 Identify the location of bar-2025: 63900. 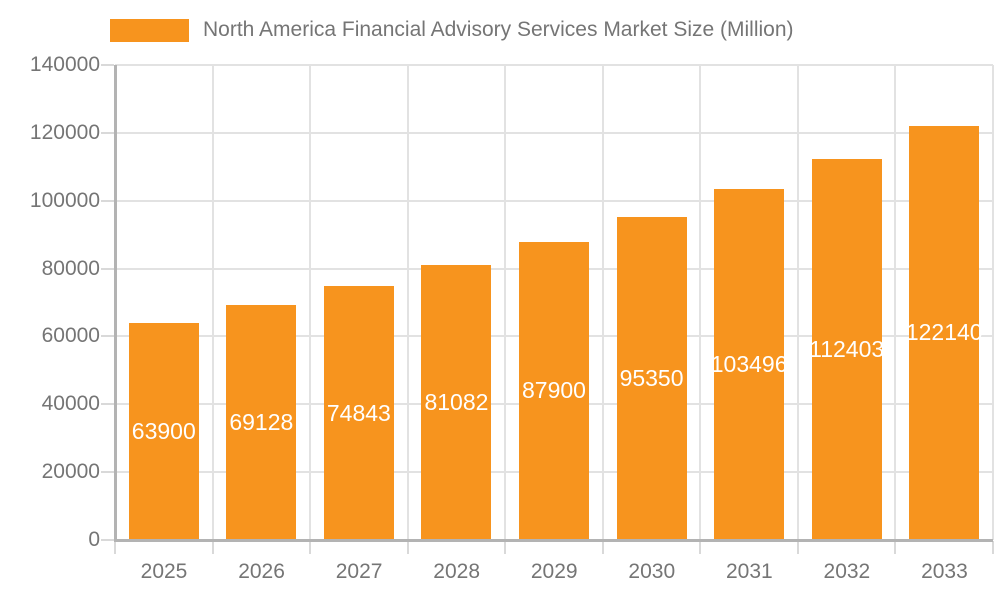
(163, 431).